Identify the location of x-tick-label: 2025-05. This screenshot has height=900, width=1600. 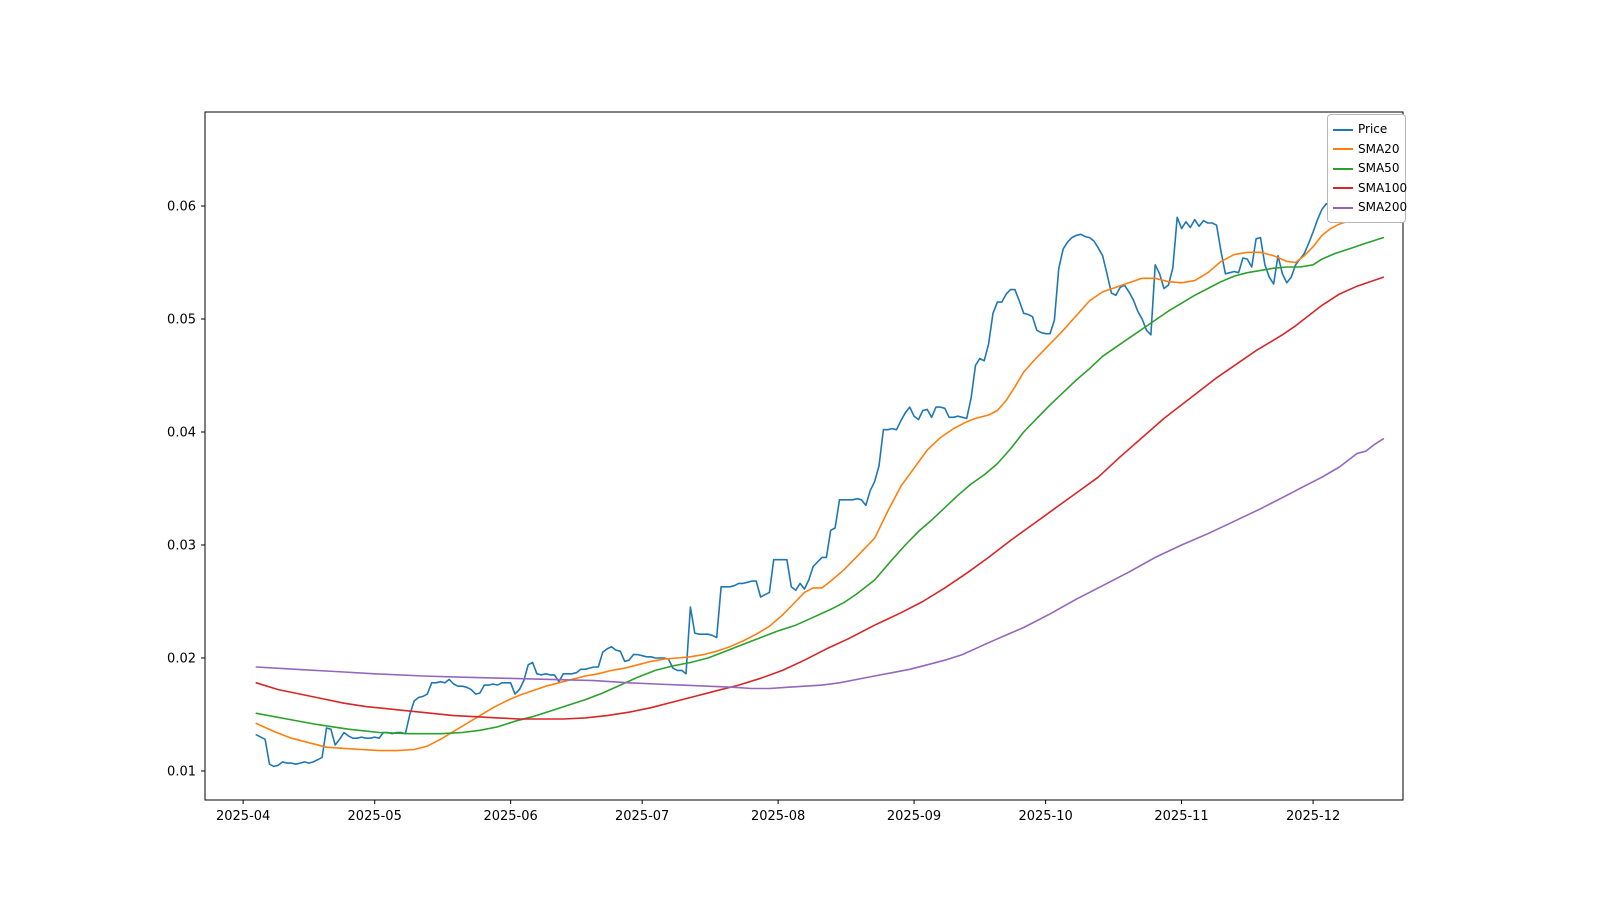
(375, 816).